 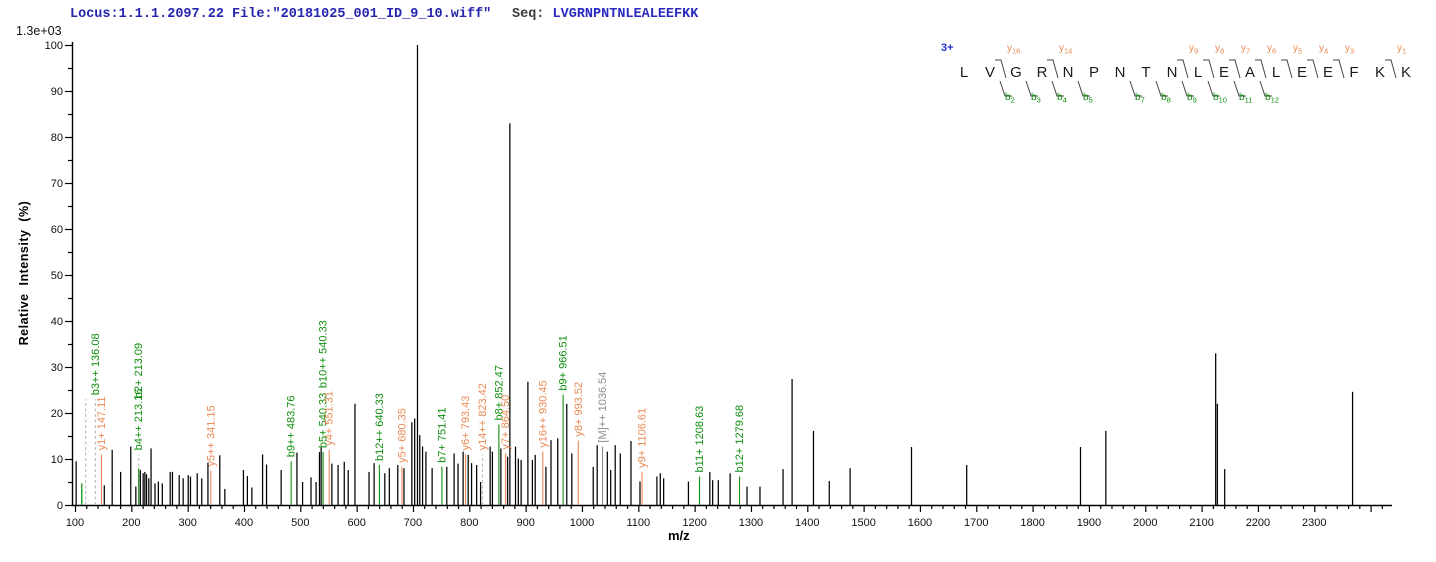 I want to click on x-tick-label: 900, so click(x=525, y=523).